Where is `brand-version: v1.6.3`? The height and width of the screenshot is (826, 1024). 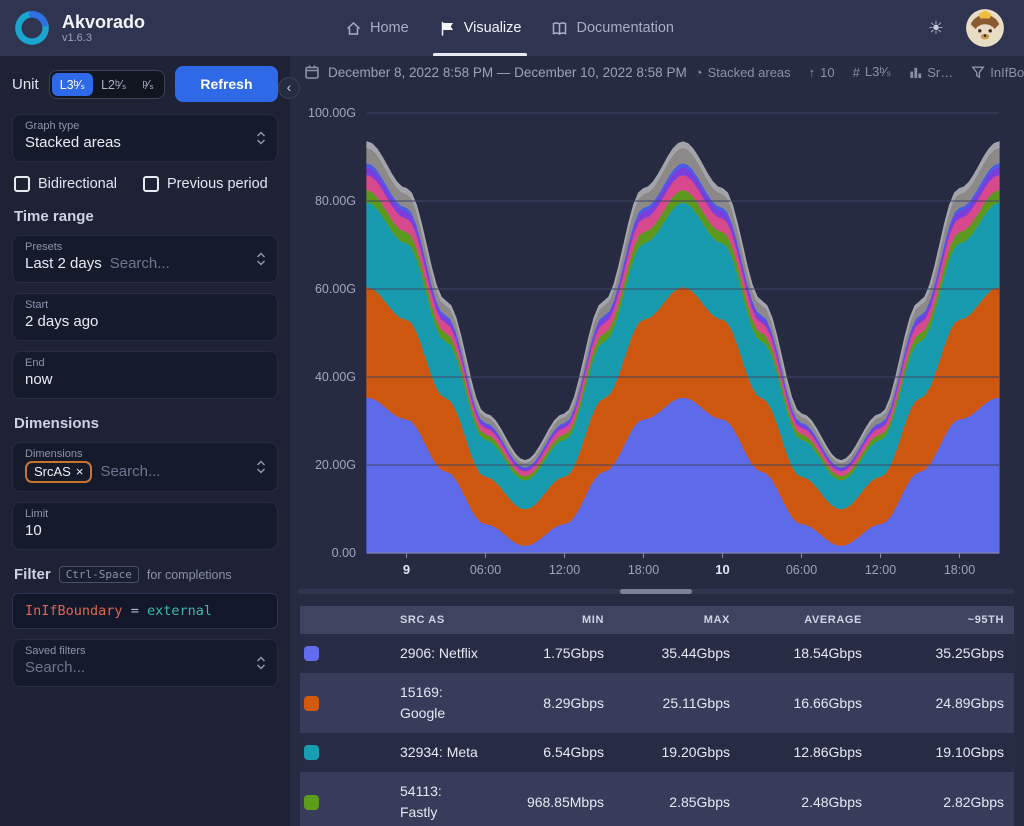
brand-version: v1.6.3 is located at coordinates (77, 37).